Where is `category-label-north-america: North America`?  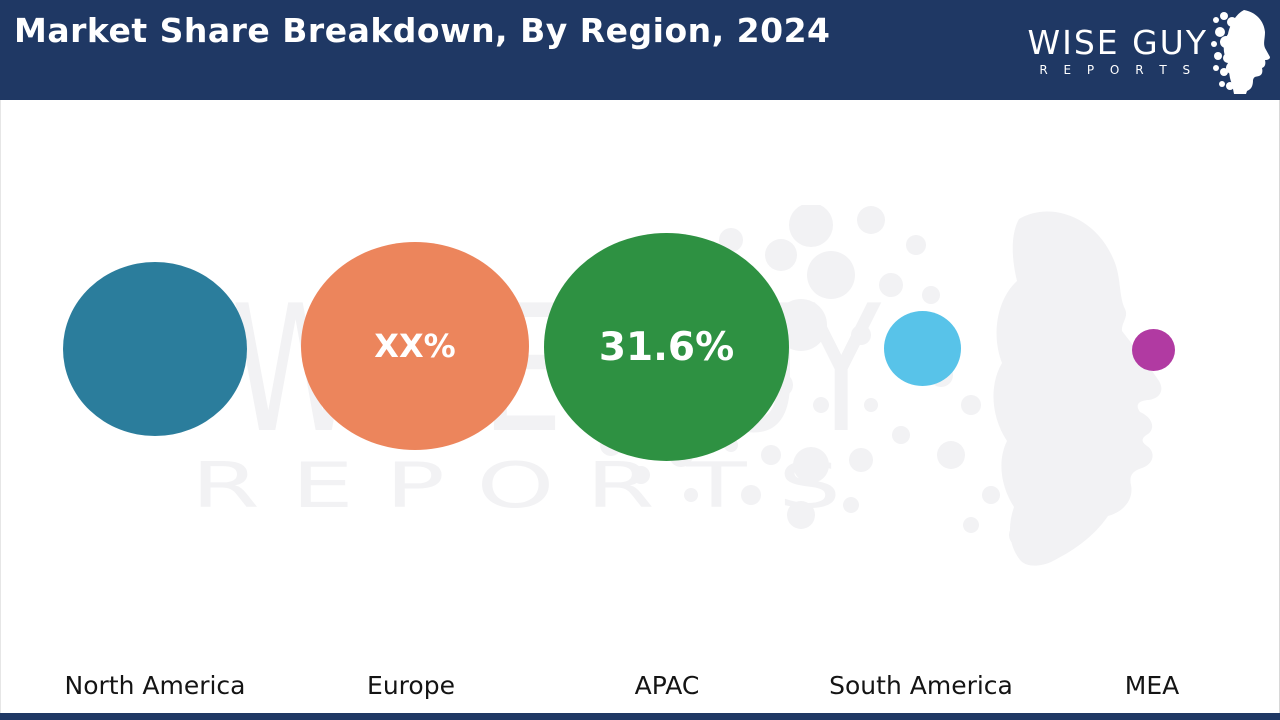 category-label-north-america: North America is located at coordinates (155, 685).